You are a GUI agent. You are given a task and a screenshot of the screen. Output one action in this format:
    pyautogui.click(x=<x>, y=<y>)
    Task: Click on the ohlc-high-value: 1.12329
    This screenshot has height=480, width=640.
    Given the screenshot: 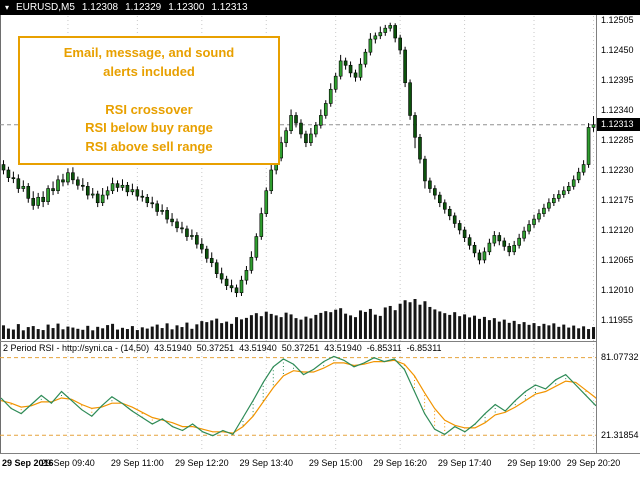 What is the action you would take?
    pyautogui.click(x=143, y=7)
    